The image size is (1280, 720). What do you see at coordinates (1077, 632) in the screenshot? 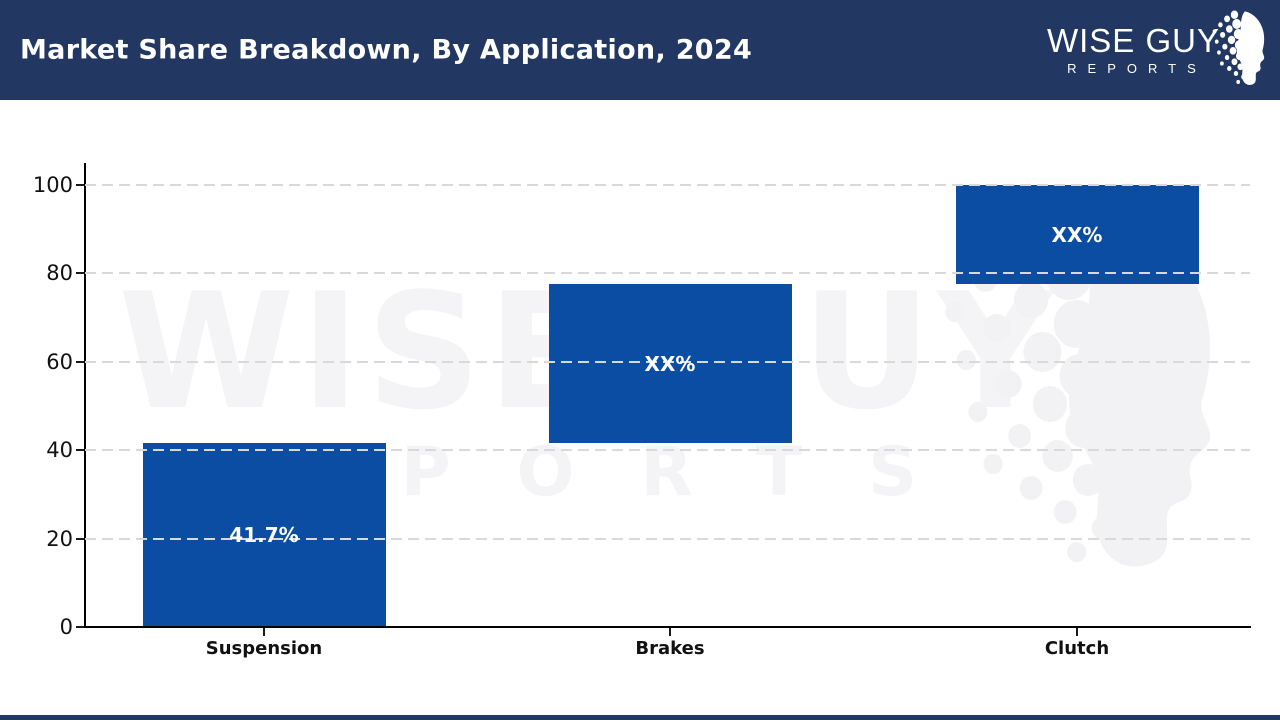
I see `x-tick-mark-clutch` at bounding box center [1077, 632].